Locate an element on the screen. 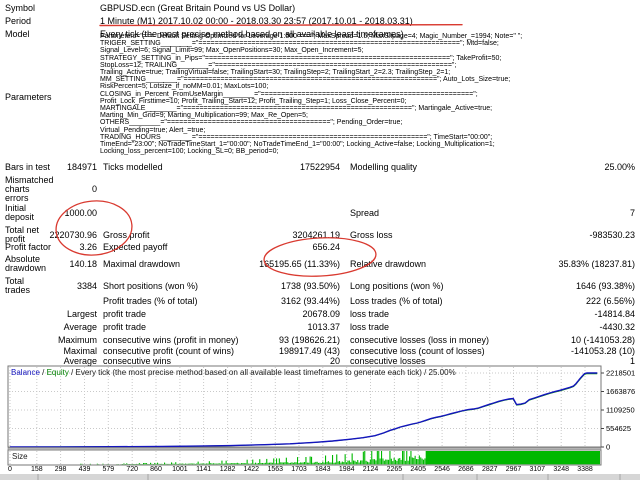  x-axis-label: 2686 is located at coordinates (466, 469).